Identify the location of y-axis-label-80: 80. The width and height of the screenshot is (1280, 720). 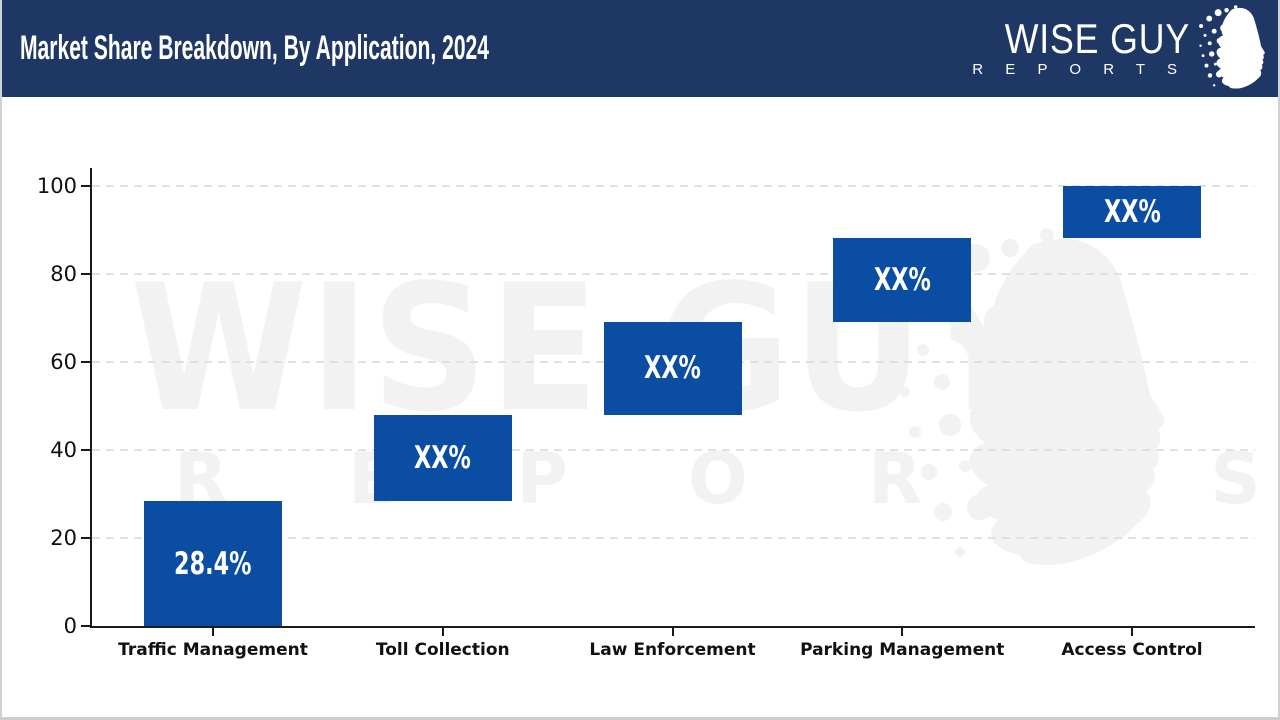
(63, 274).